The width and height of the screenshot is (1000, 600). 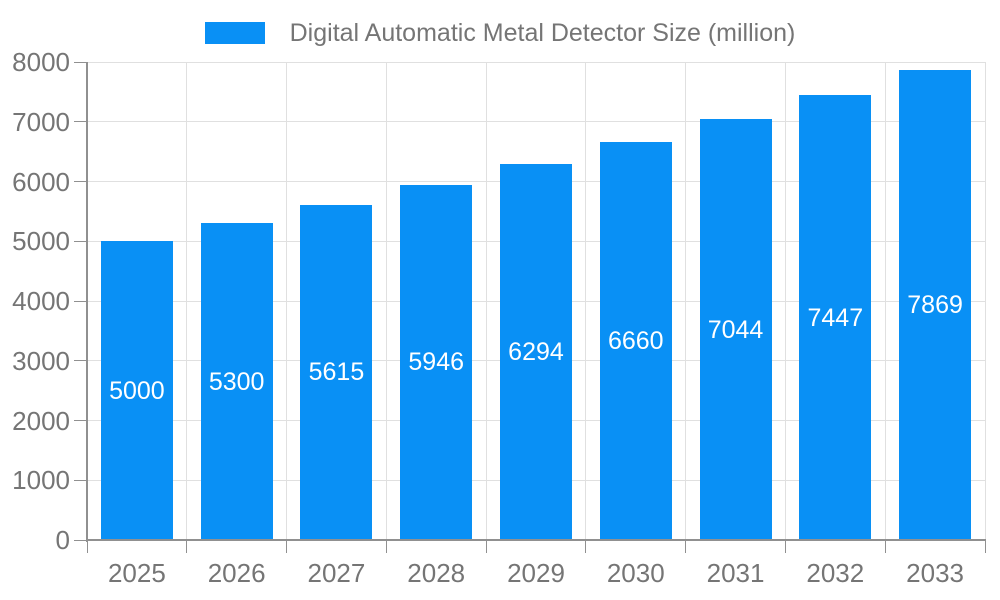 I want to click on y-axis-label: 8000, so click(x=41, y=62).